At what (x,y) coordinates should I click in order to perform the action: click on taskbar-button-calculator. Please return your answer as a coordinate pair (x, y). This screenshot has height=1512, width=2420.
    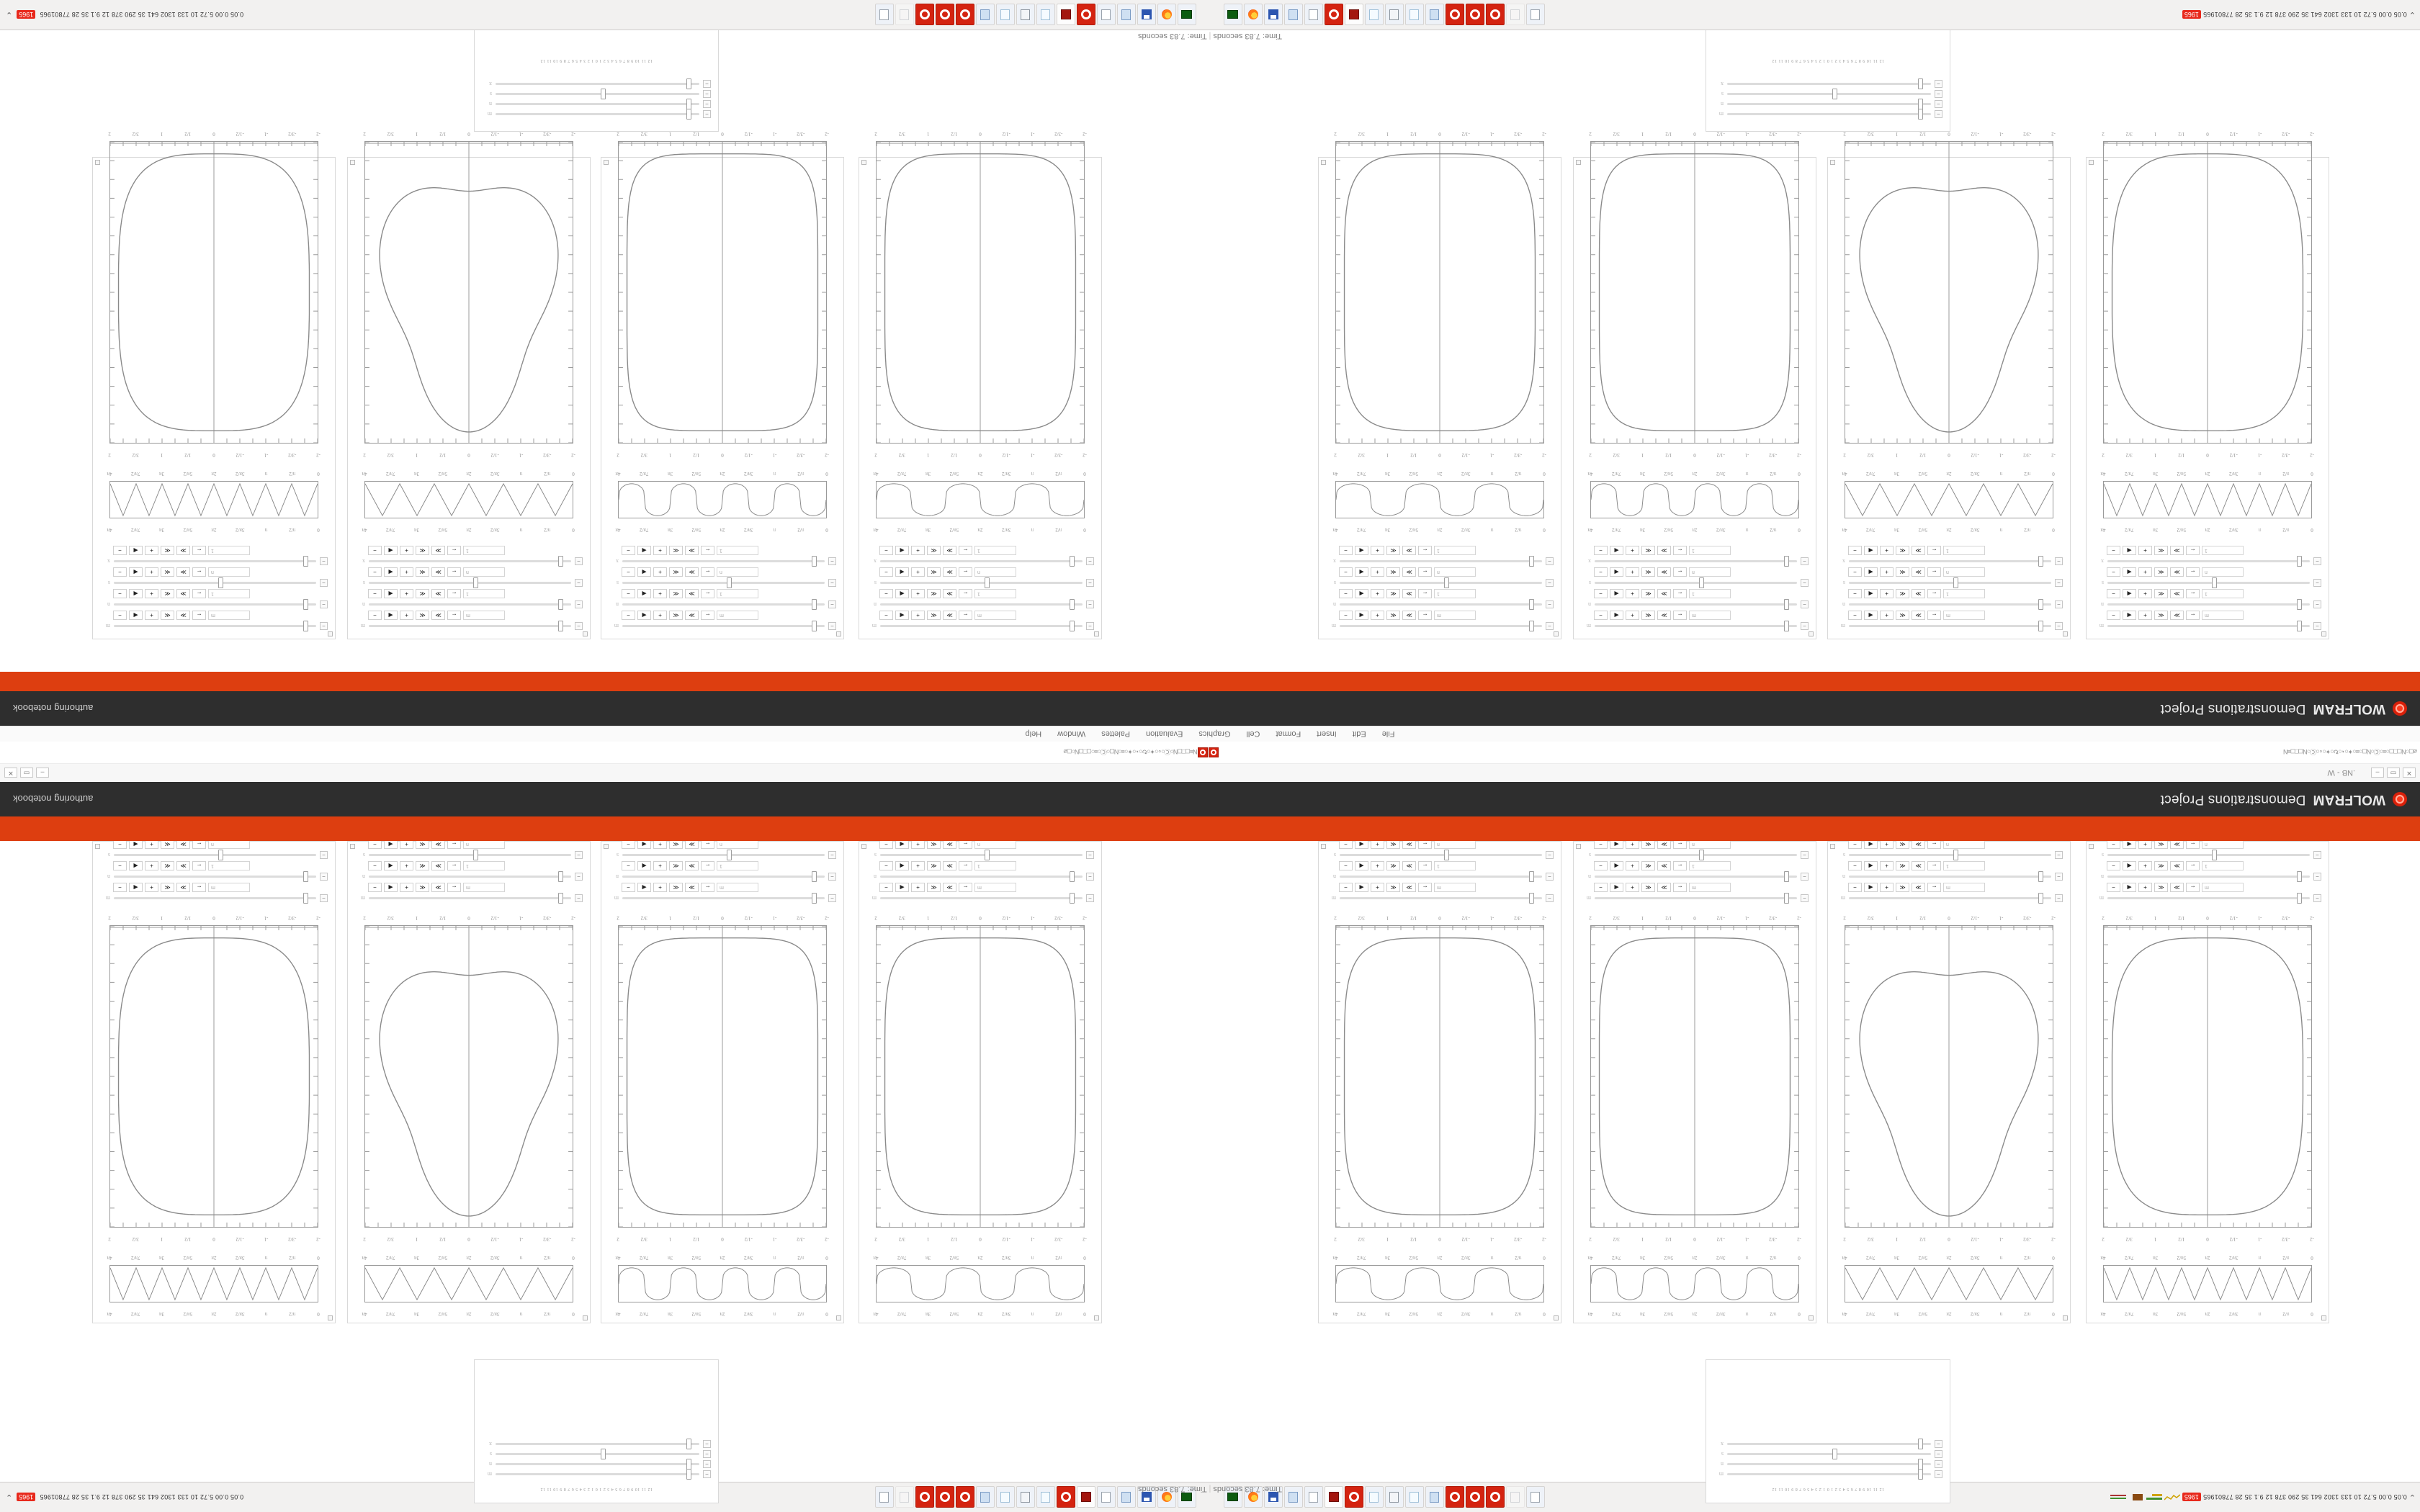
    Looking at the image, I should click on (1394, 1497).